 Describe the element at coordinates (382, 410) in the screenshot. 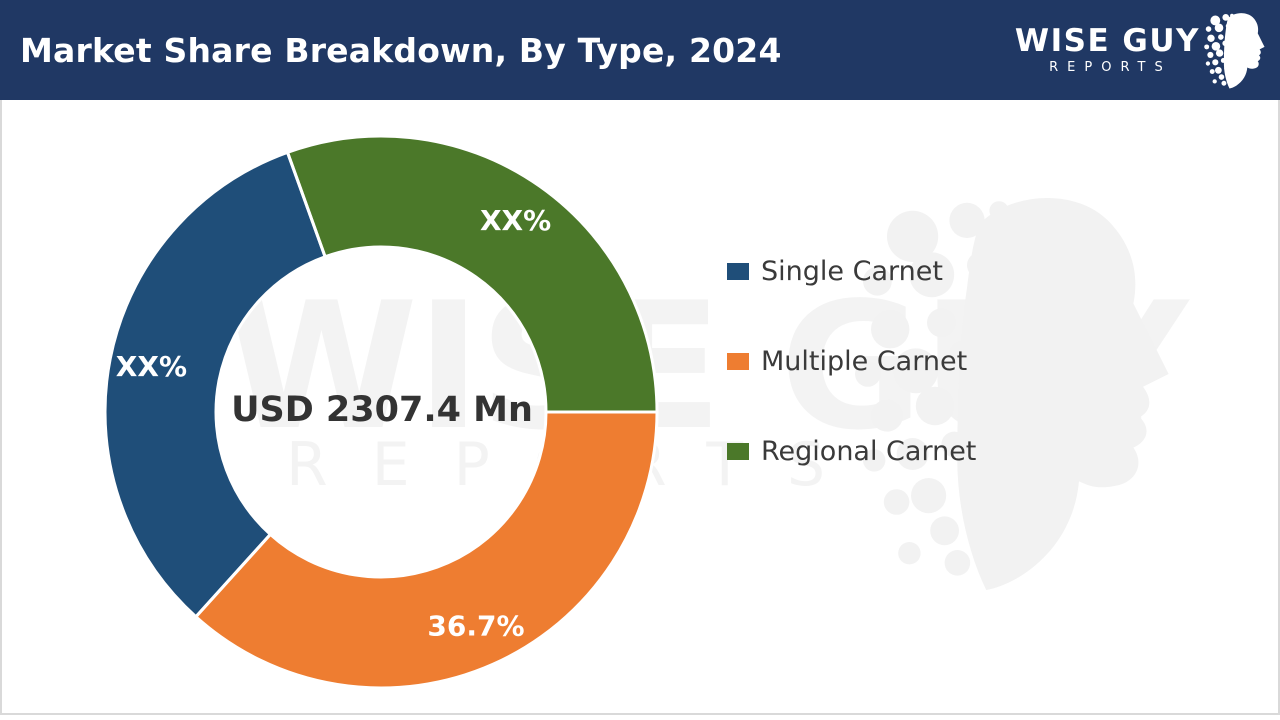

I see `chart-center-value: USD 2307.4 Mn` at that location.